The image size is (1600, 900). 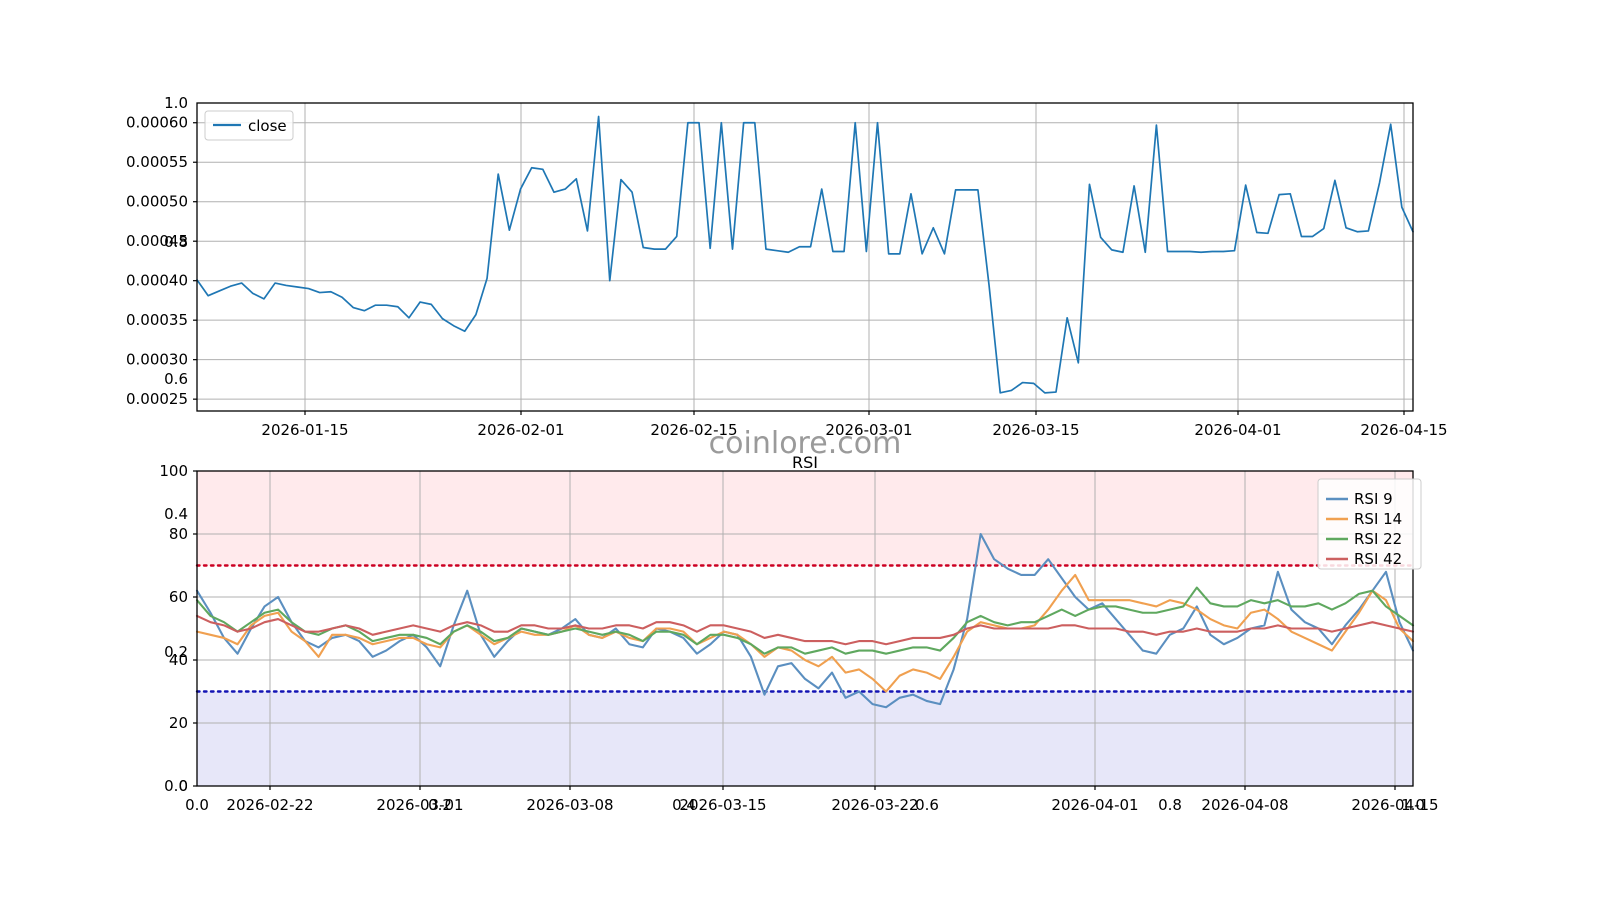 What do you see at coordinates (805, 462) in the screenshot?
I see `rsi-title: RSI` at bounding box center [805, 462].